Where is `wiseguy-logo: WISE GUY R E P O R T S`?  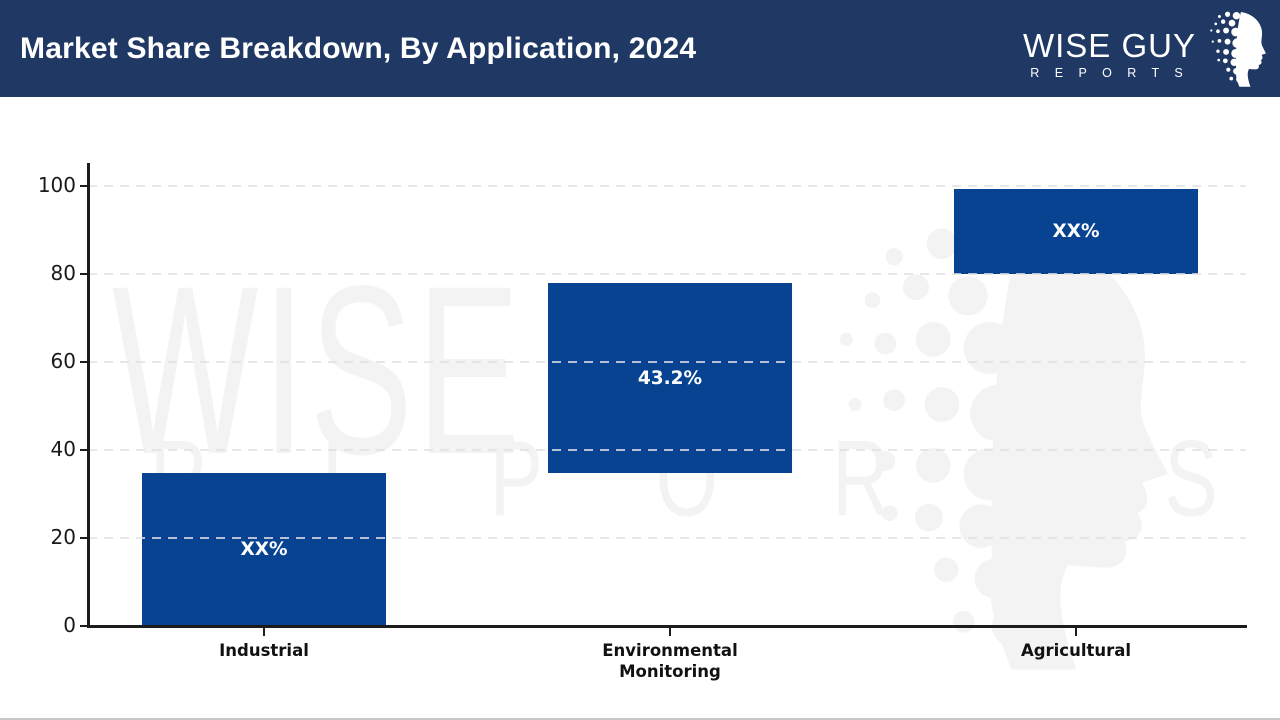 wiseguy-logo: WISE GUY R E P O R T S is located at coordinates (1144, 49).